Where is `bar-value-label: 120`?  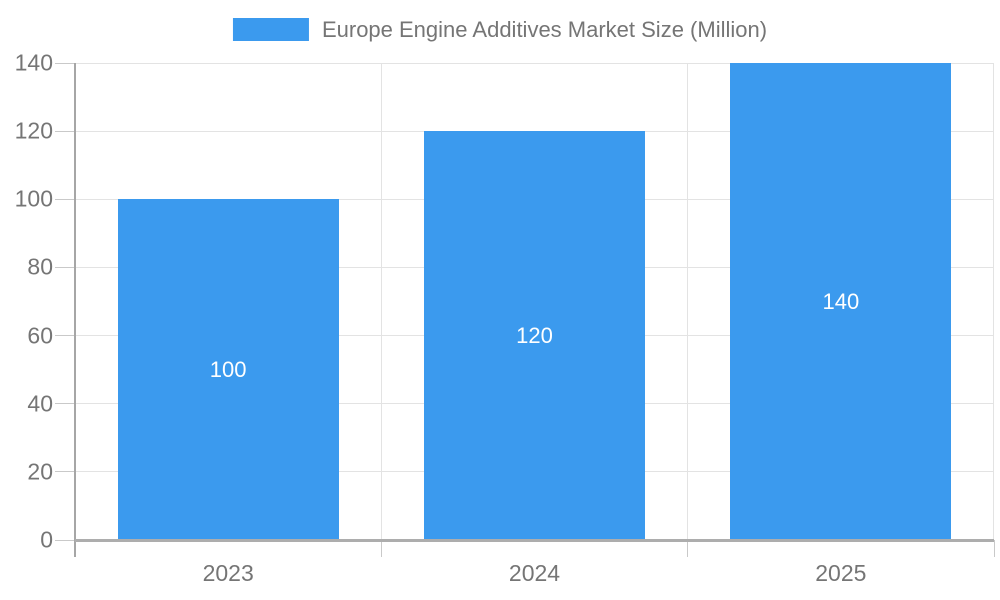 bar-value-label: 120 is located at coordinates (534, 335).